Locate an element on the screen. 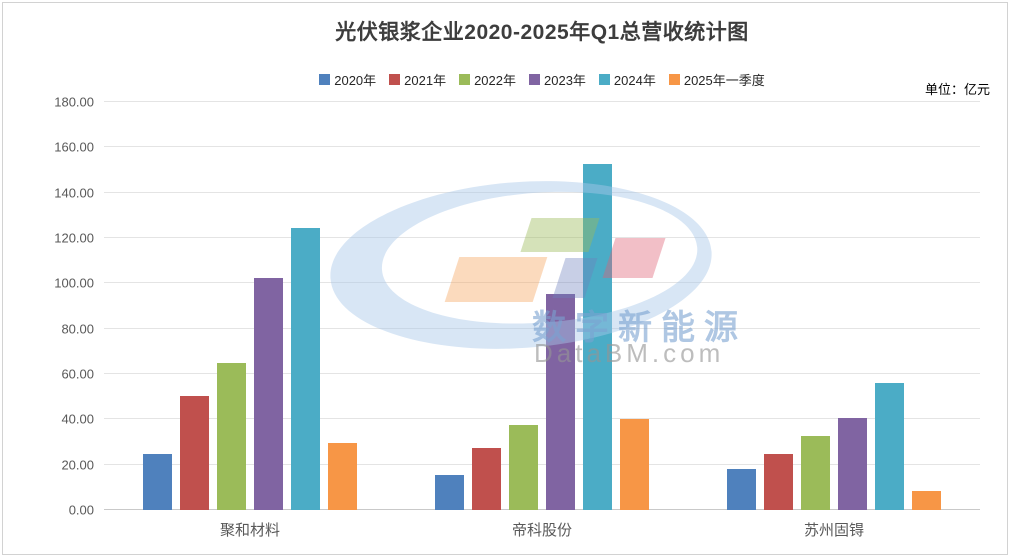  x-axis-line is located at coordinates (542, 509).